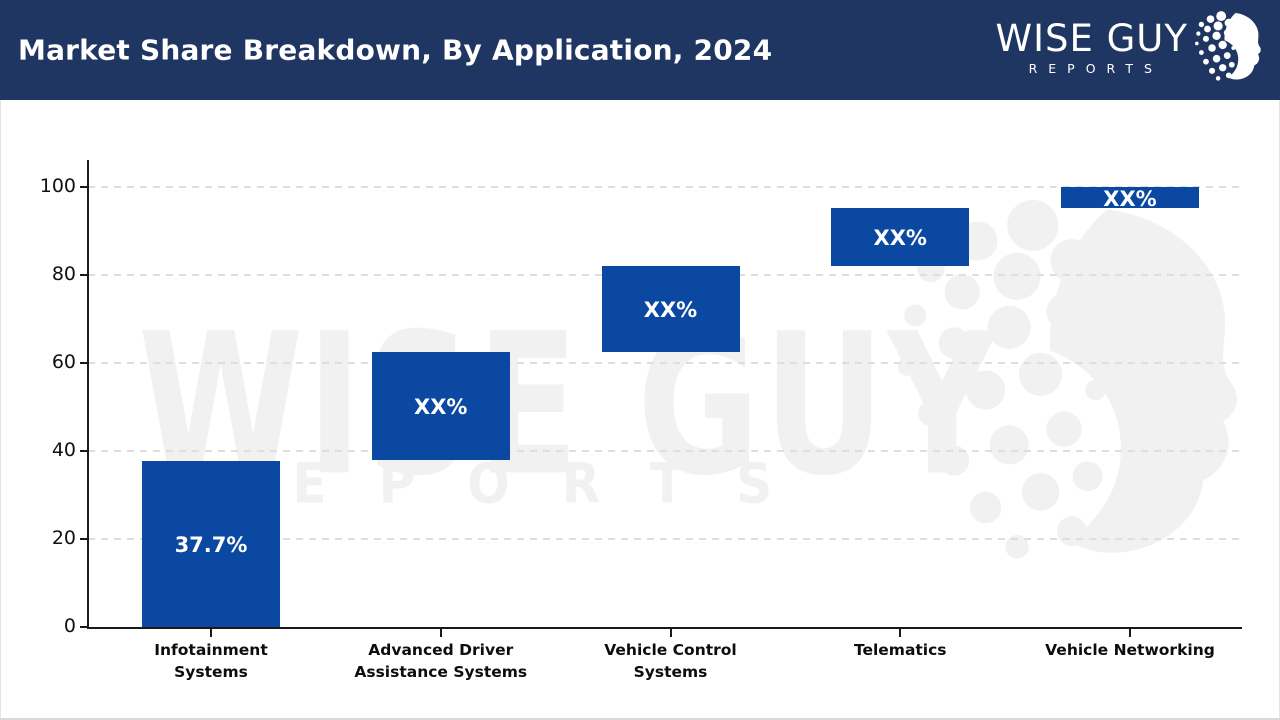 This screenshot has height=720, width=1280. Describe the element at coordinates (1095, 69) in the screenshot. I see `logo-subtitle: REPORTS` at that location.